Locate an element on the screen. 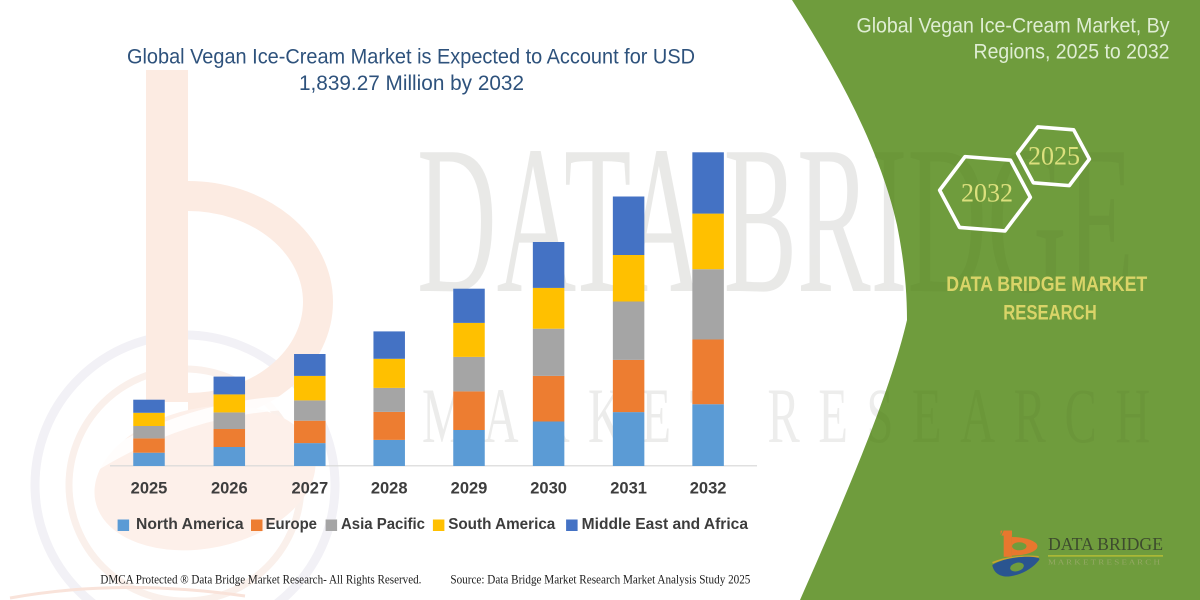 The height and width of the screenshot is (600, 1200). svg-text: 1,839.27 Million by 2032 is located at coordinates (411, 83).